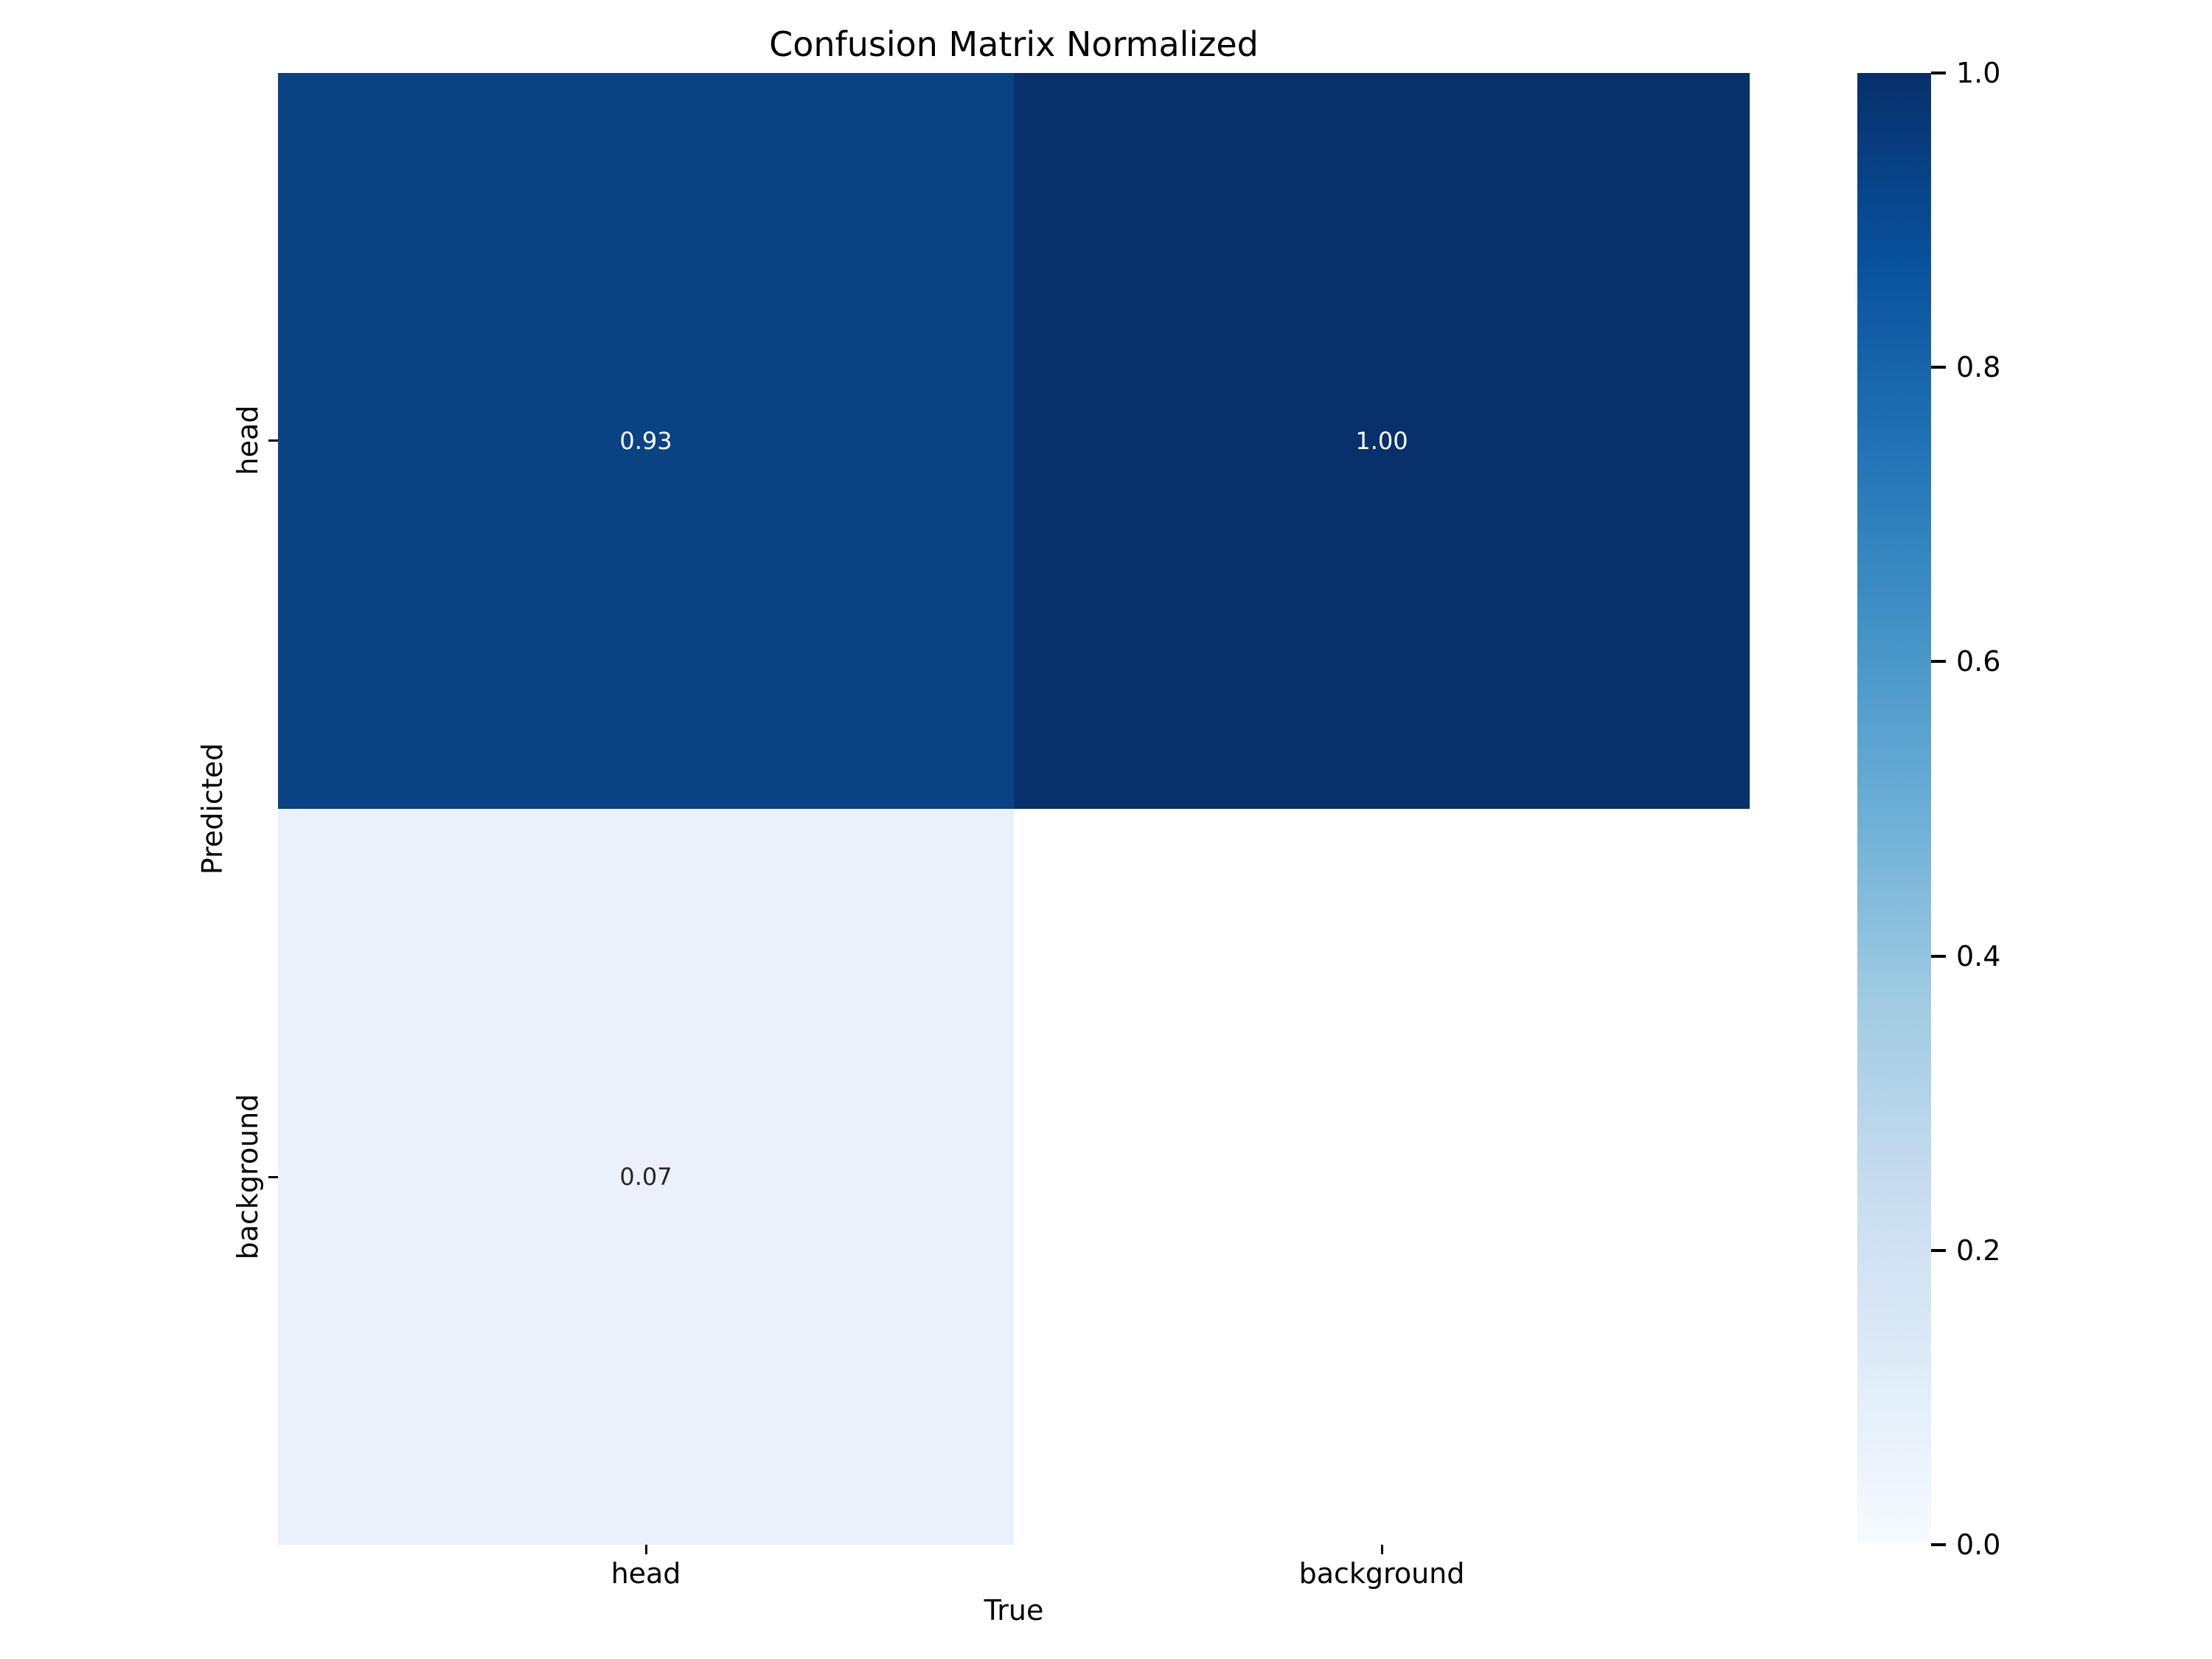 The width and height of the screenshot is (2212, 1659). Describe the element at coordinates (1381, 1573) in the screenshot. I see `x-tick-label-background: background` at that location.